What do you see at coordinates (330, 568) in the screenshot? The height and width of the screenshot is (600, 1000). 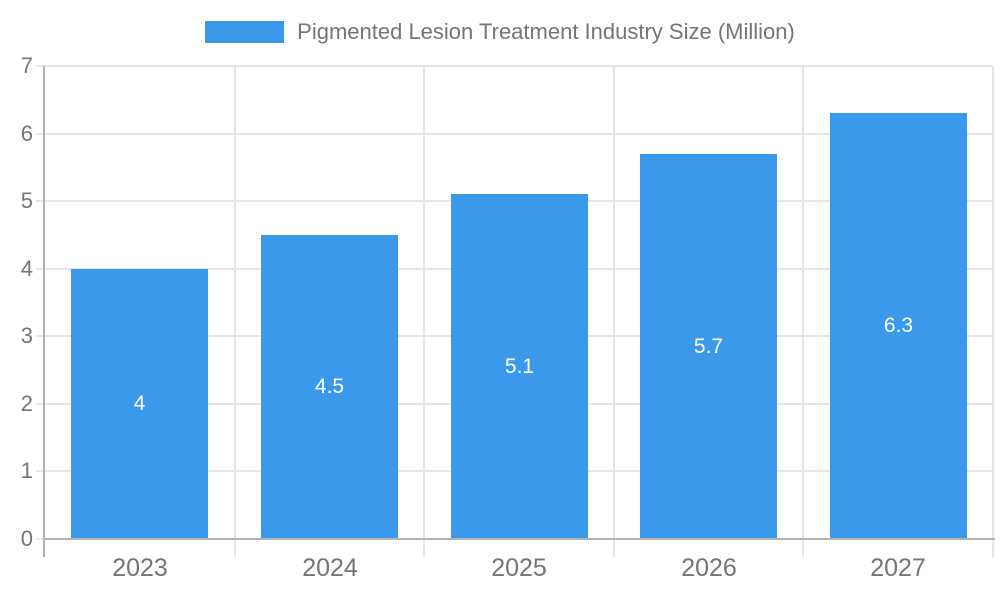 I see `x-axis-label: 2024` at bounding box center [330, 568].